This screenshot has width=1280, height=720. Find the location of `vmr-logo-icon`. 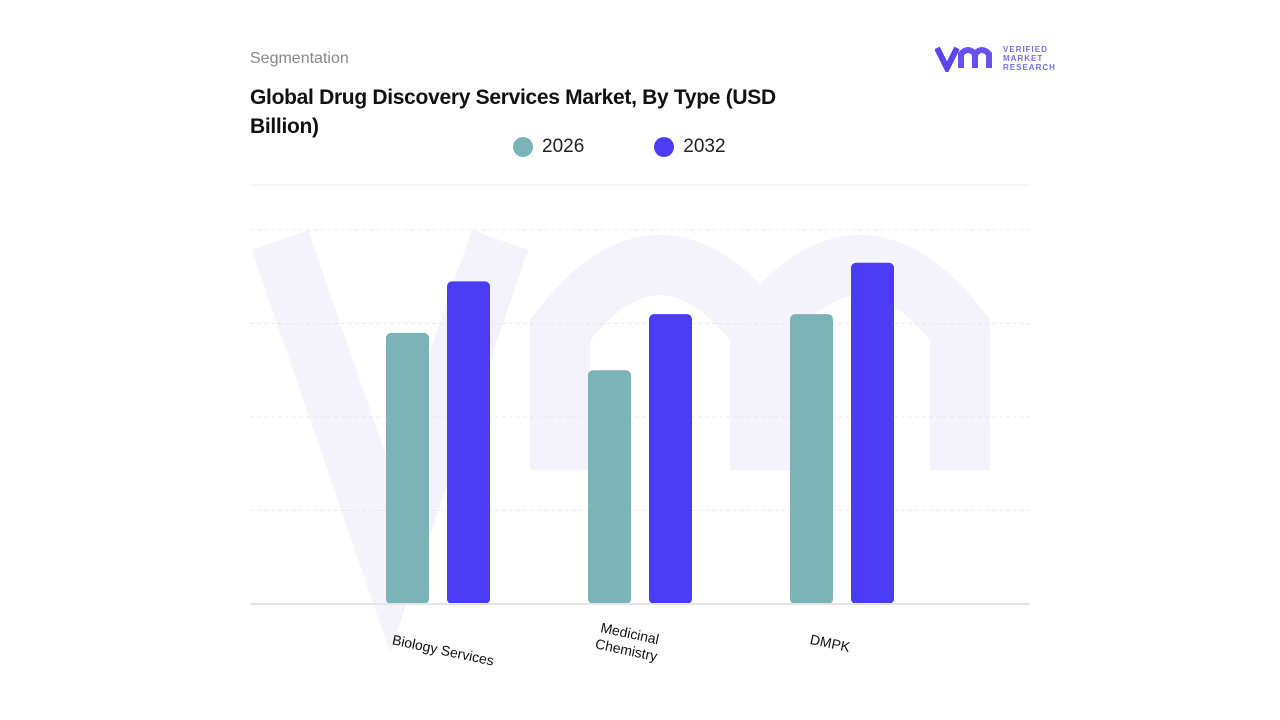

vmr-logo-icon is located at coordinates (963, 59).